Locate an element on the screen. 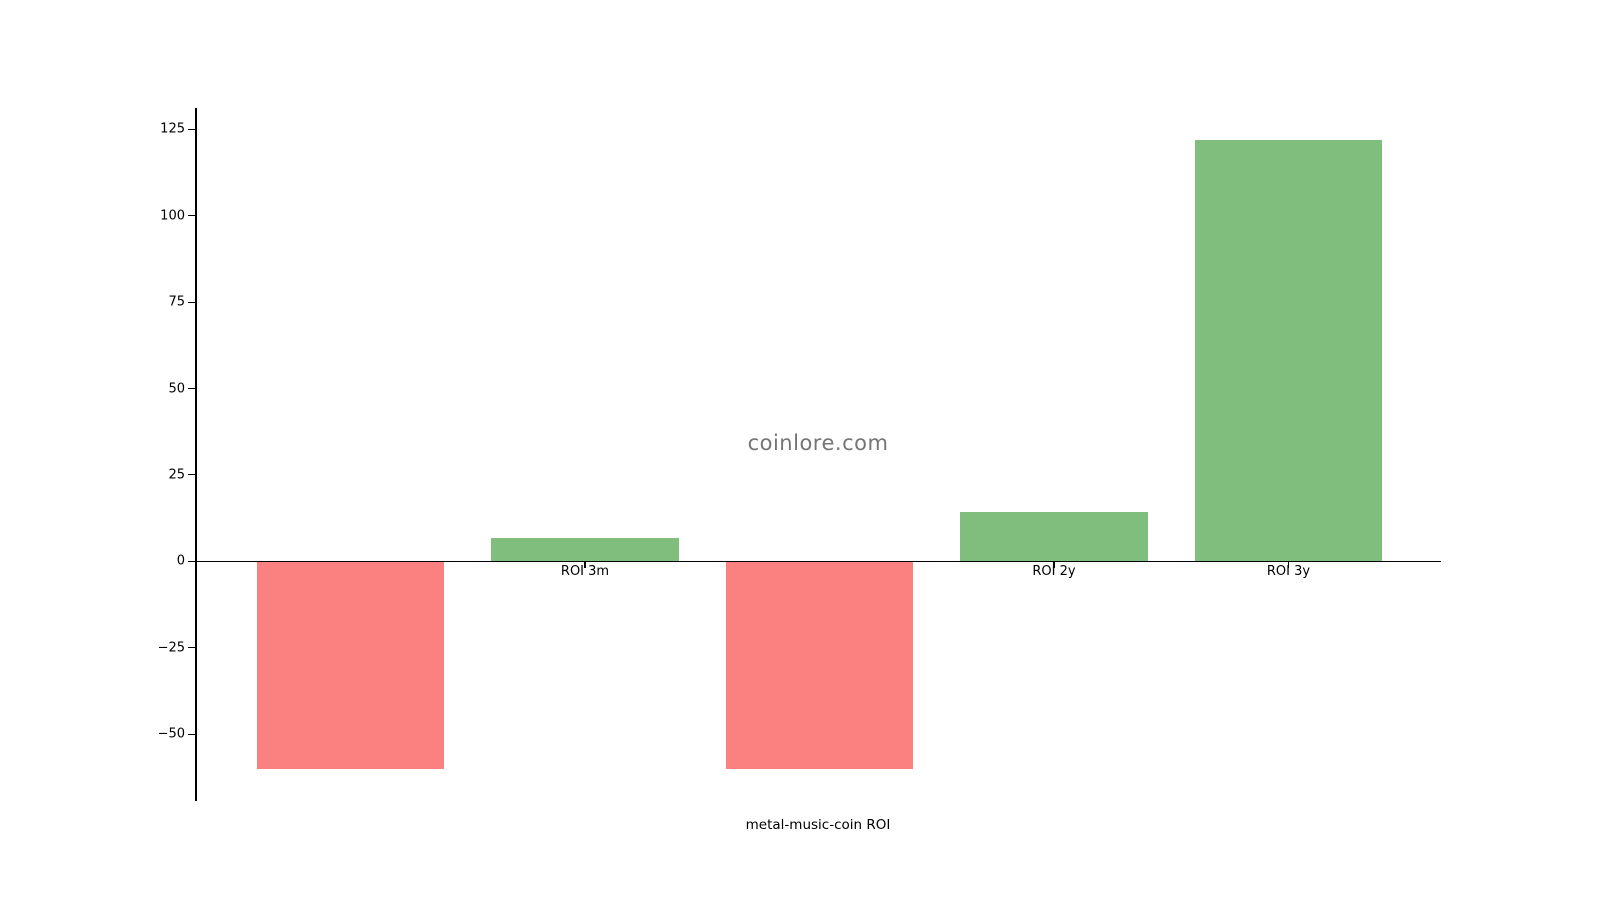 Image resolution: width=1600 pixels, height=900 pixels. x-axis-title: metal-music-coin ROI is located at coordinates (818, 825).